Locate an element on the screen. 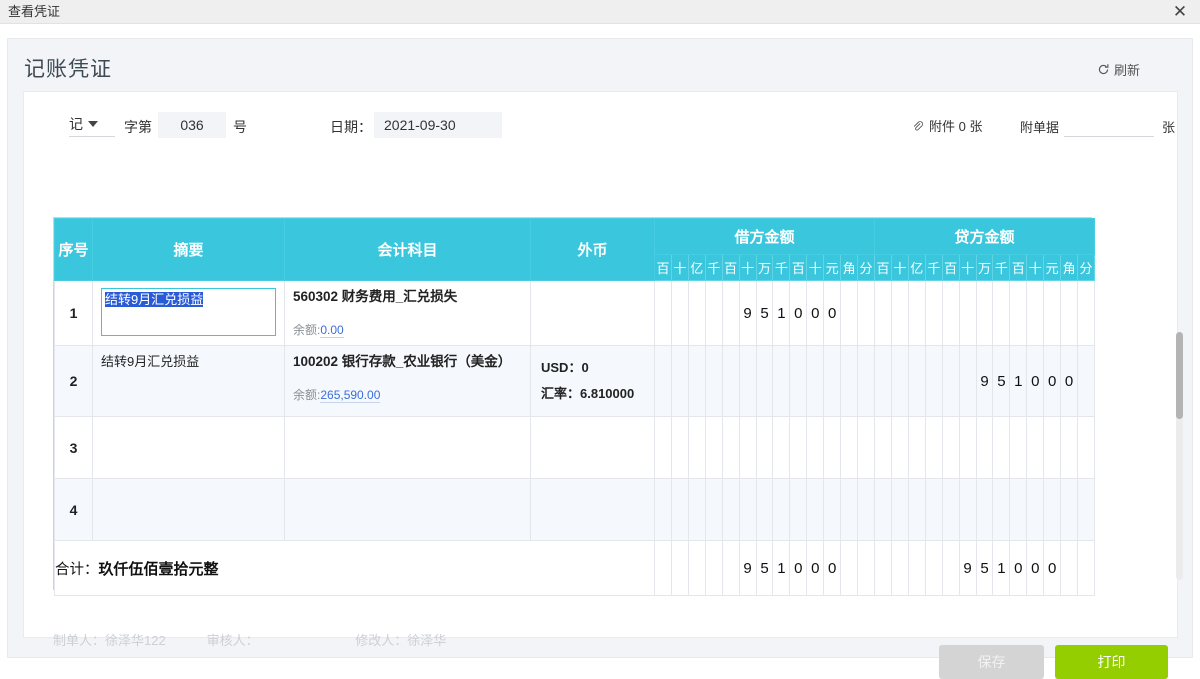 The image size is (1200, 679). debit-digit-5: 9 is located at coordinates (747, 313).